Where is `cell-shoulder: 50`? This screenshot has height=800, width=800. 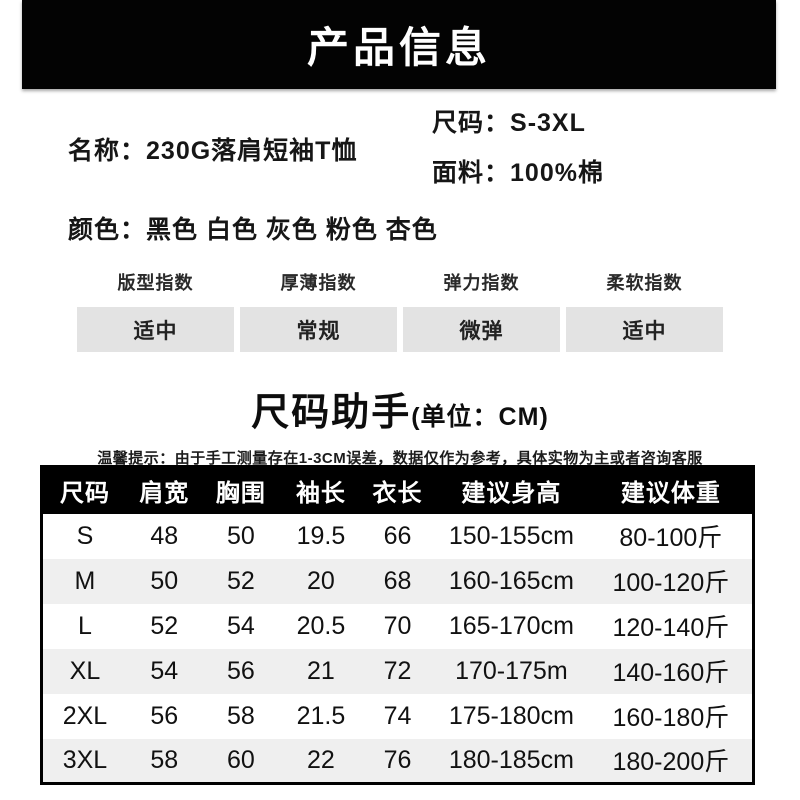
cell-shoulder: 50 is located at coordinates (164, 580).